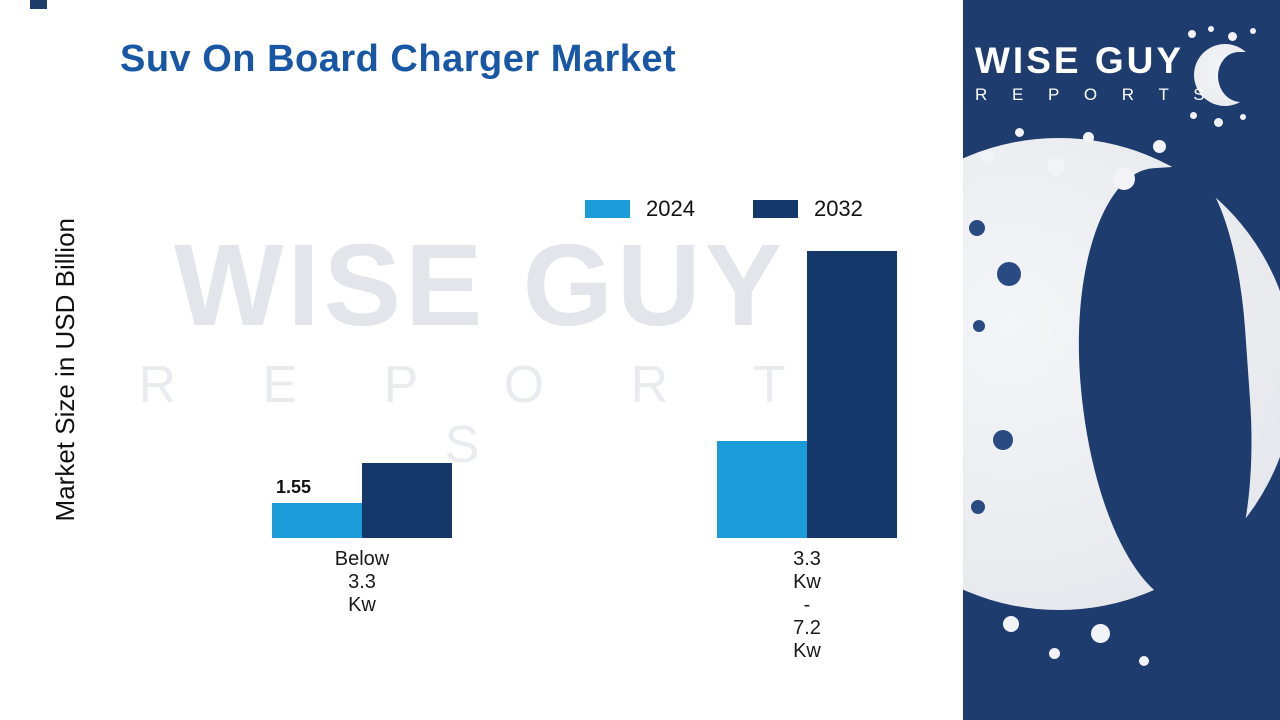 This screenshot has width=1280, height=720. What do you see at coordinates (607, 209) in the screenshot?
I see `legend-swatch-2024` at bounding box center [607, 209].